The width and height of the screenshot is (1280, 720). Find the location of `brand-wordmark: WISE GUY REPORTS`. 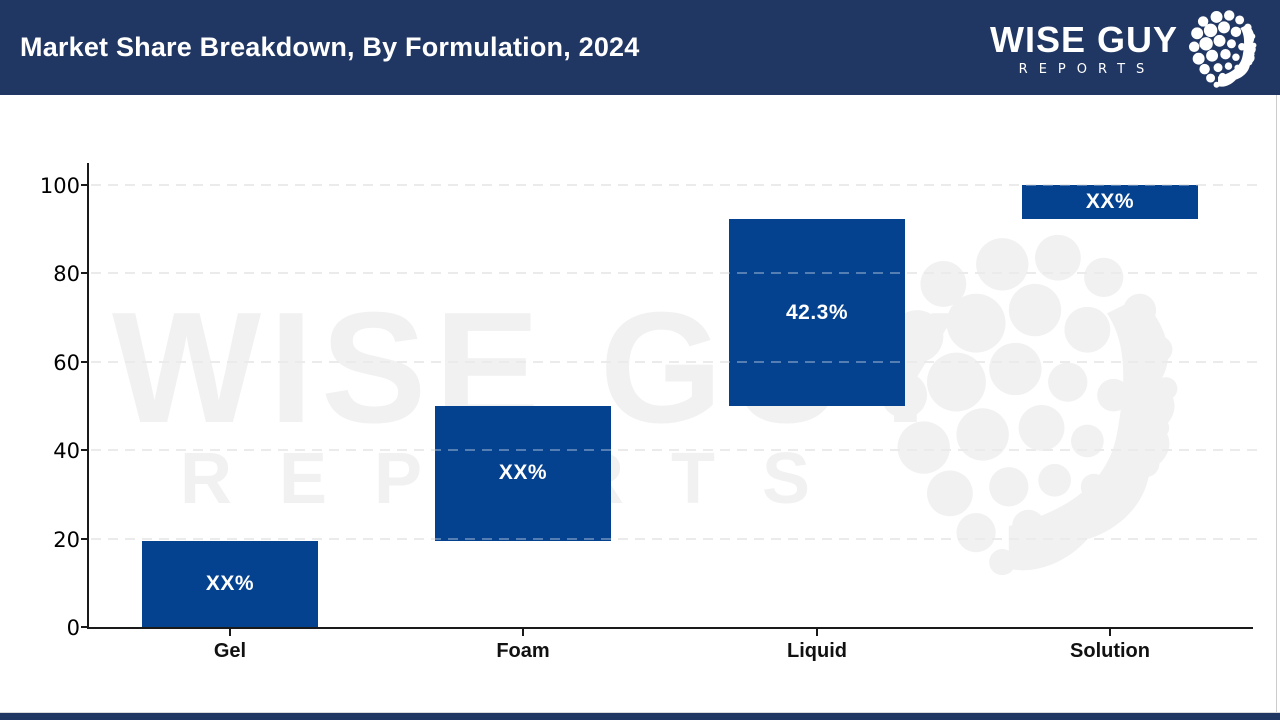

brand-wordmark: WISE GUY REPORTS is located at coordinates (1083, 48).